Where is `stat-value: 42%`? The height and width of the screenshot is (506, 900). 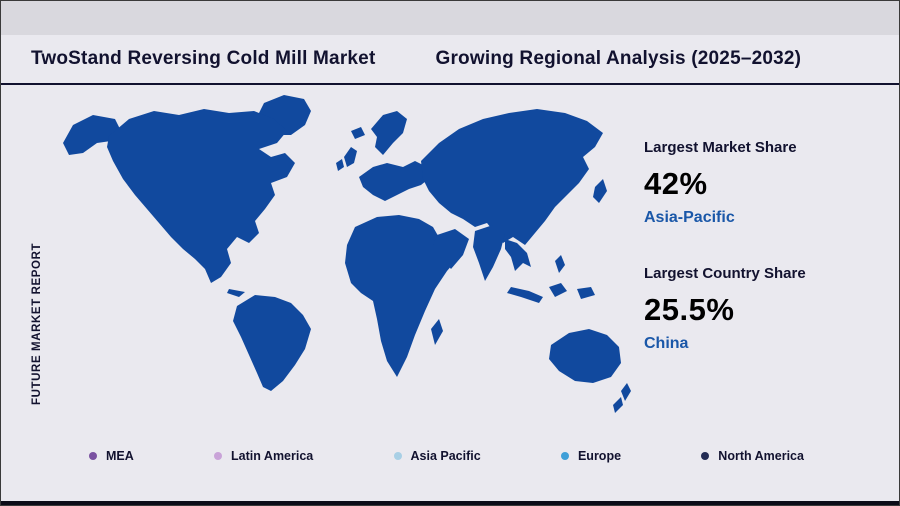 stat-value: 42% is located at coordinates (676, 183).